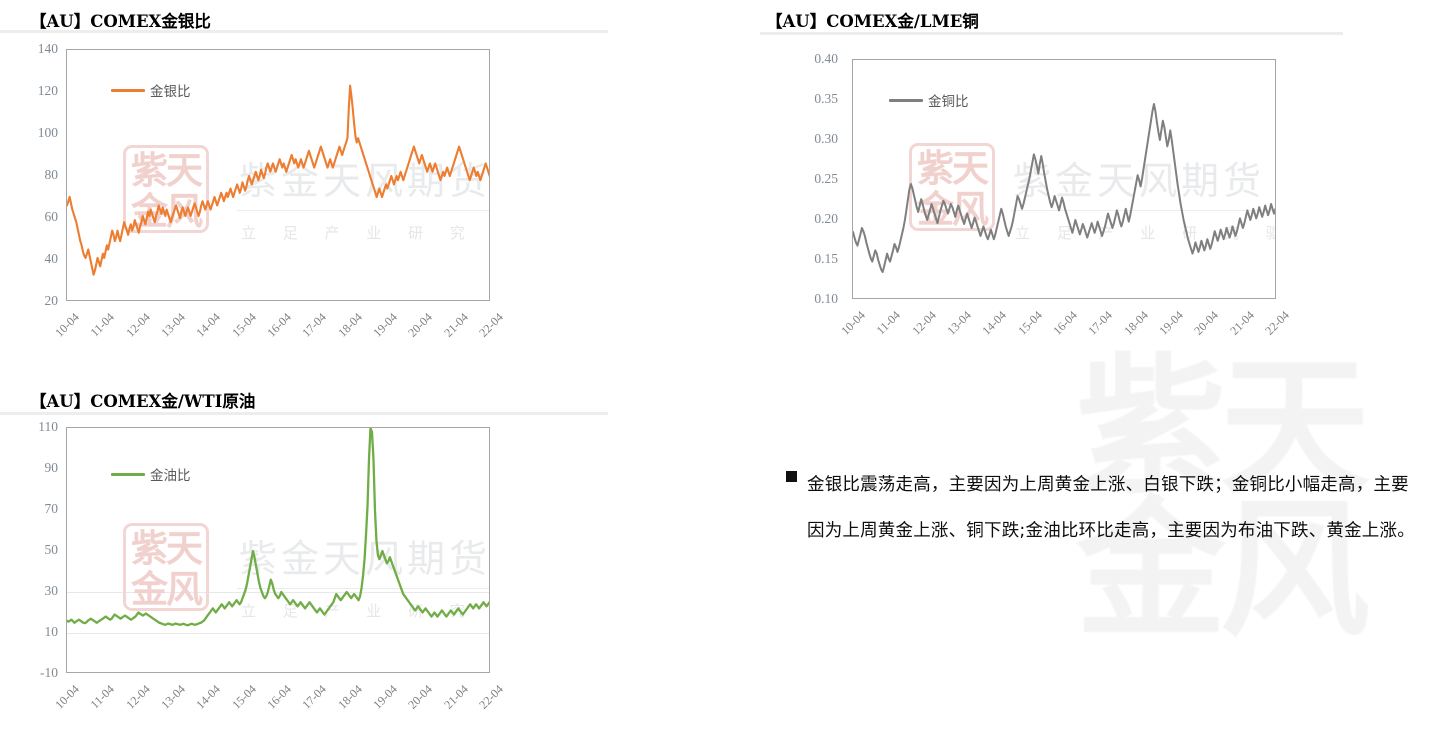 The height and width of the screenshot is (736, 1443). I want to click on y-tick: 90, so click(51, 467).